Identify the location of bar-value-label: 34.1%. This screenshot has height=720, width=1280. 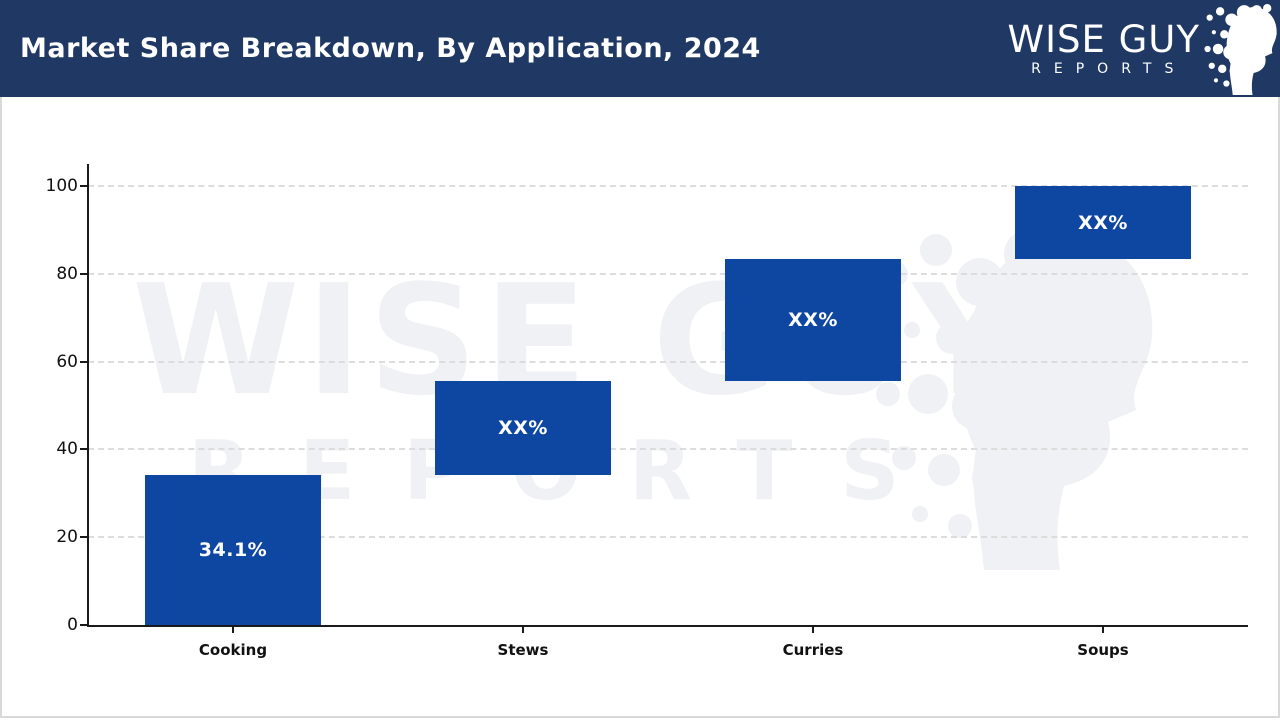
(233, 550).